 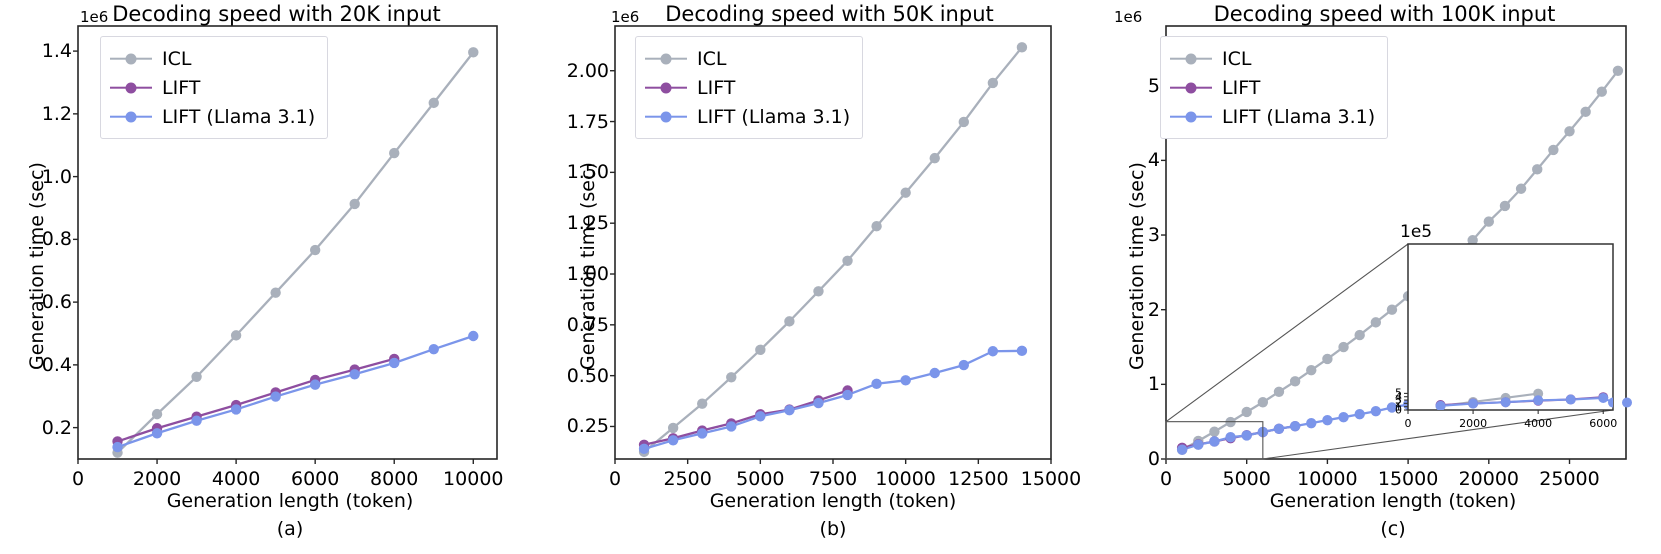 I want to click on legend-item-c-2: LIFT (Llama 3.1), so click(x=1272, y=116).